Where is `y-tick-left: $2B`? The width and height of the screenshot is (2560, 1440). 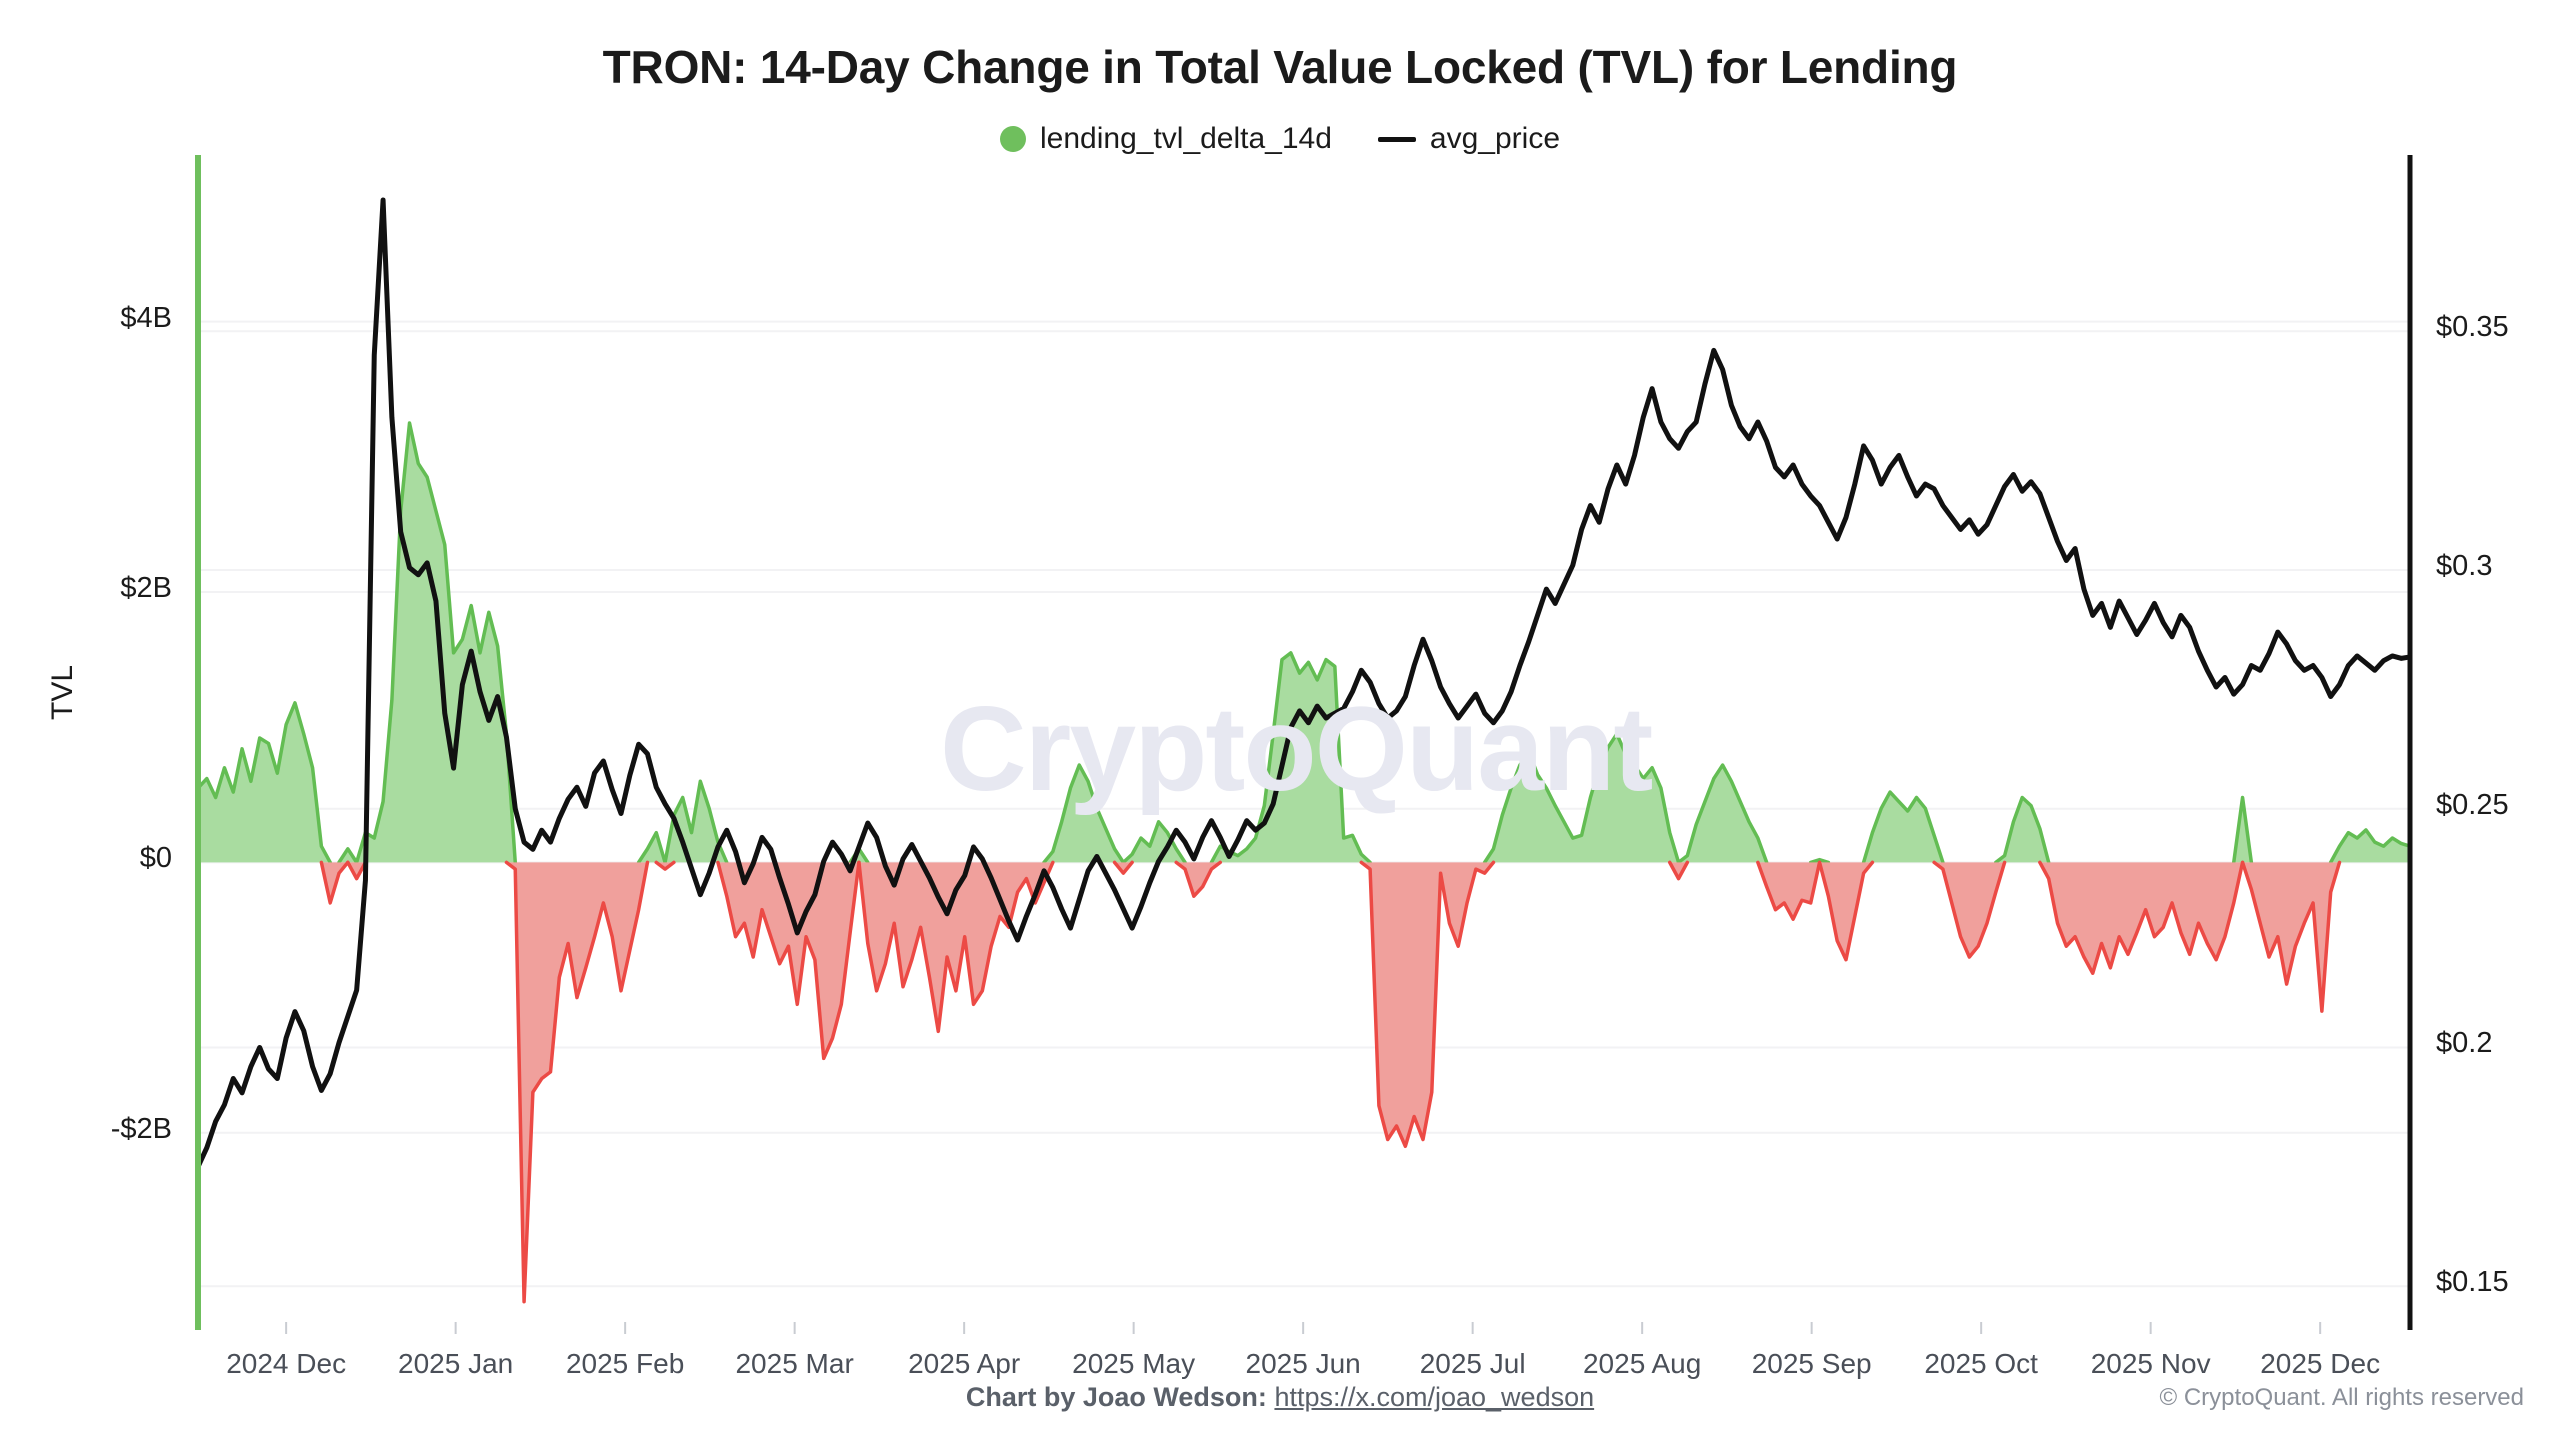 y-tick-left: $2B is located at coordinates (146, 588).